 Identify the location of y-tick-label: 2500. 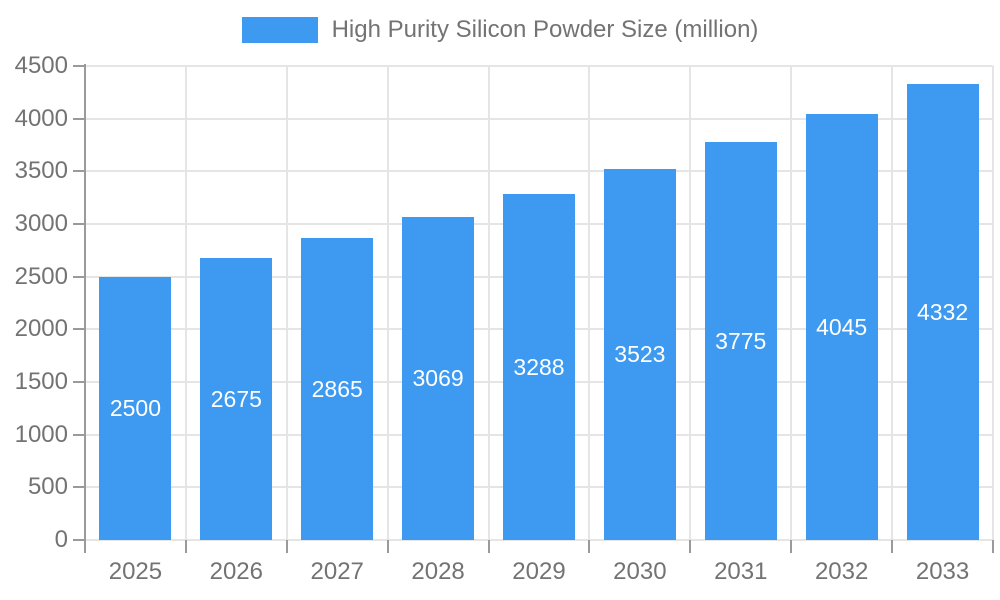
(41, 276).